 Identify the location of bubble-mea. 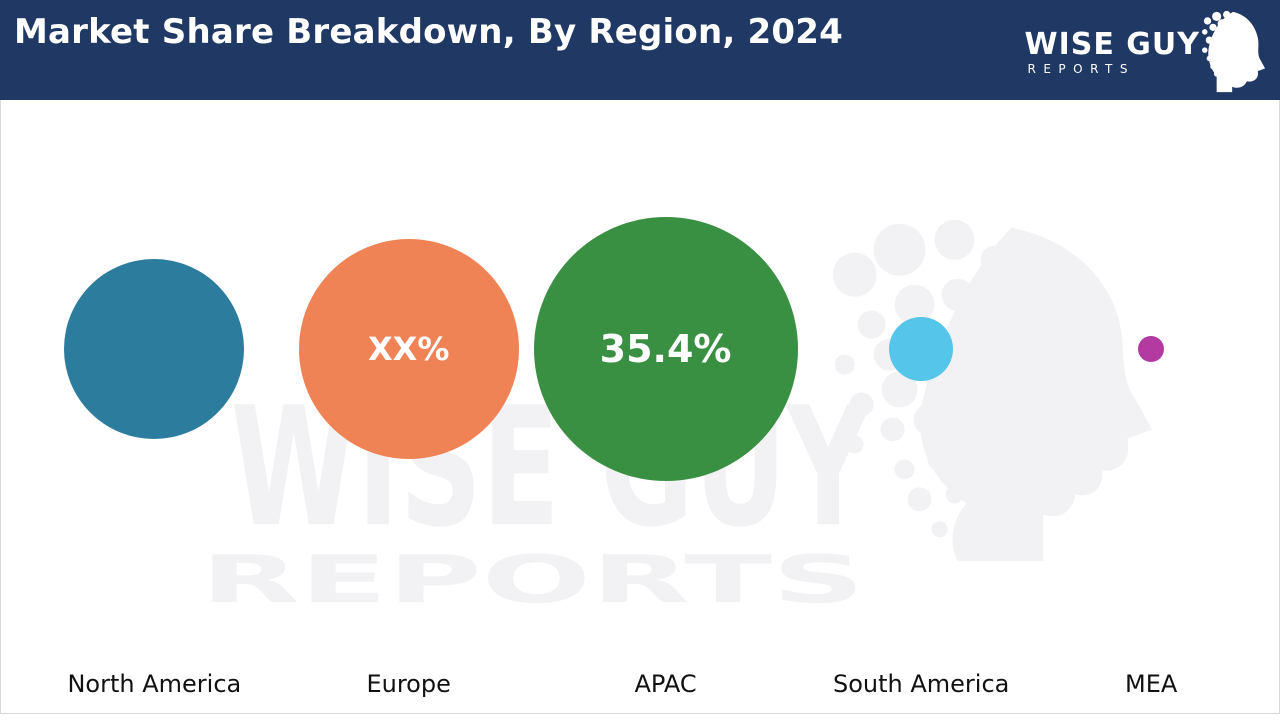
(1151, 349).